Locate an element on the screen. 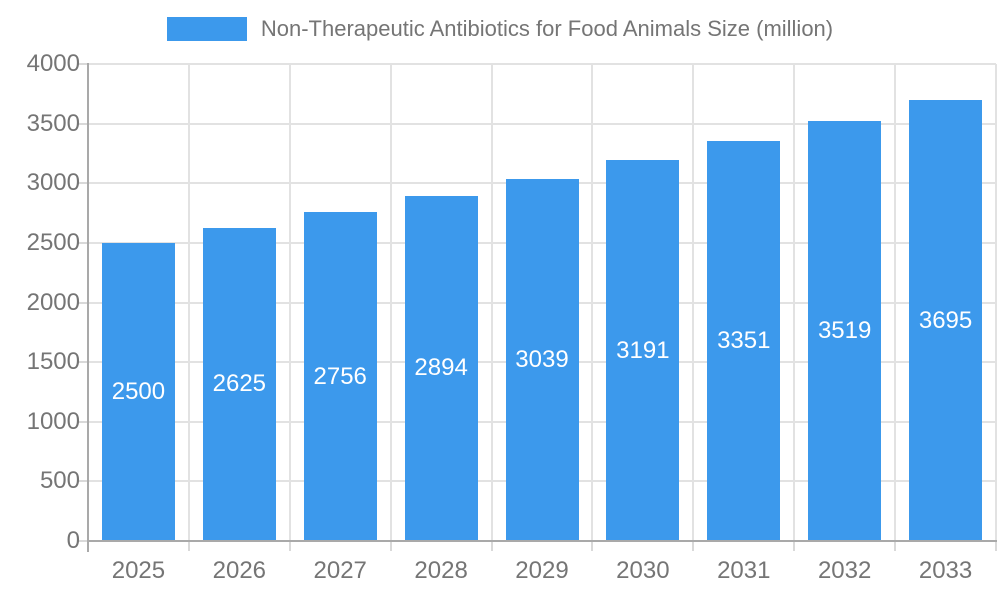  bar: 3519 is located at coordinates (845, 331).